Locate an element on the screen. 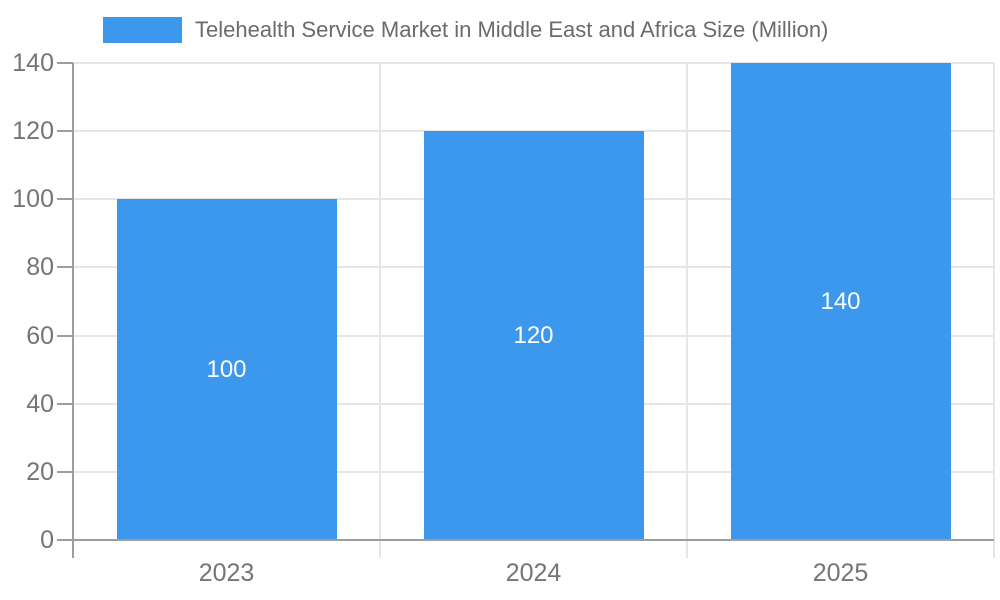 Image resolution: width=1000 pixels, height=600 pixels. x-axis-label: 2025 is located at coordinates (840, 573).